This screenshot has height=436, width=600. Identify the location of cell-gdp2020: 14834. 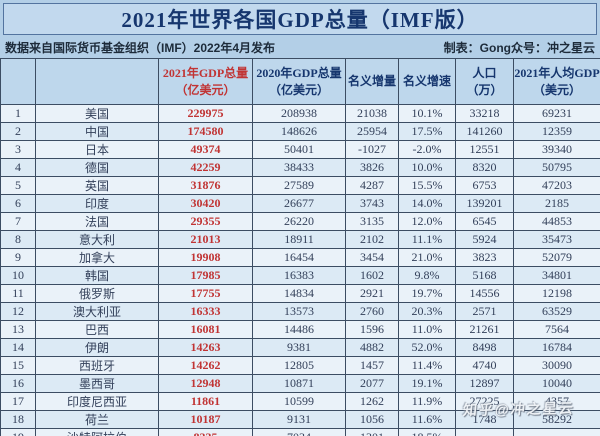
(299, 293).